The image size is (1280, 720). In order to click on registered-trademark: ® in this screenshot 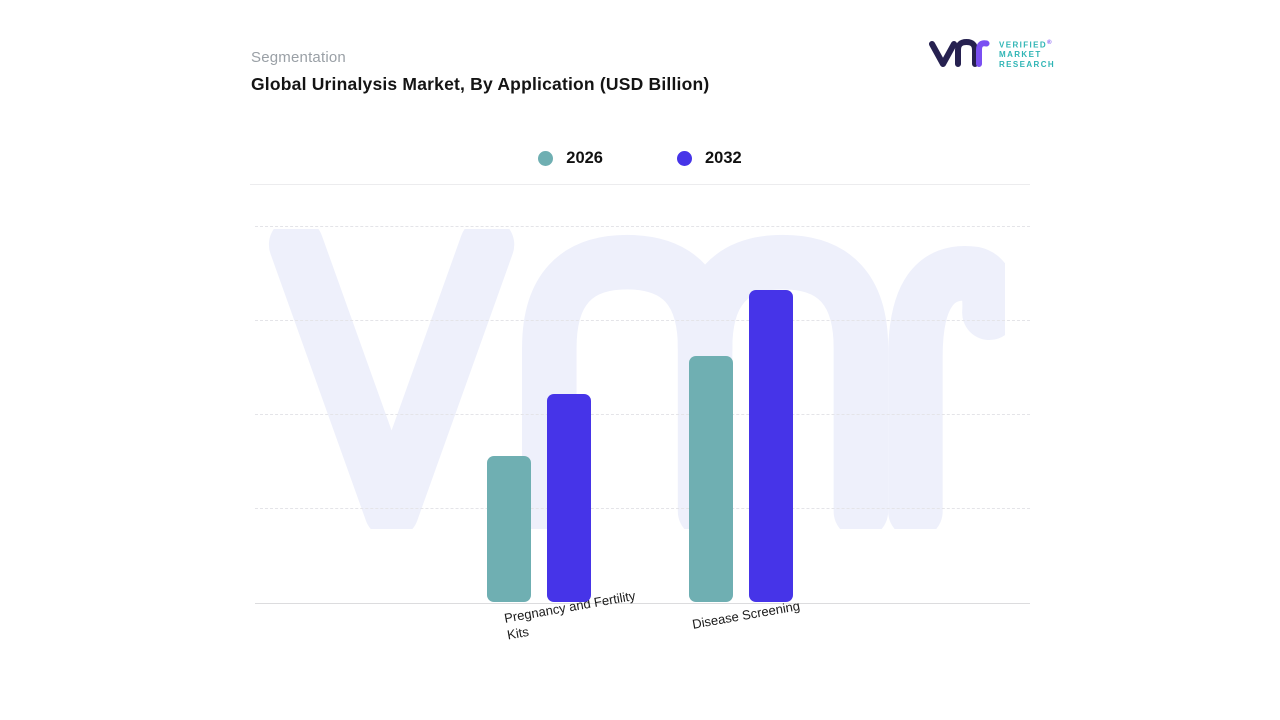, I will do `click(1049, 42)`.